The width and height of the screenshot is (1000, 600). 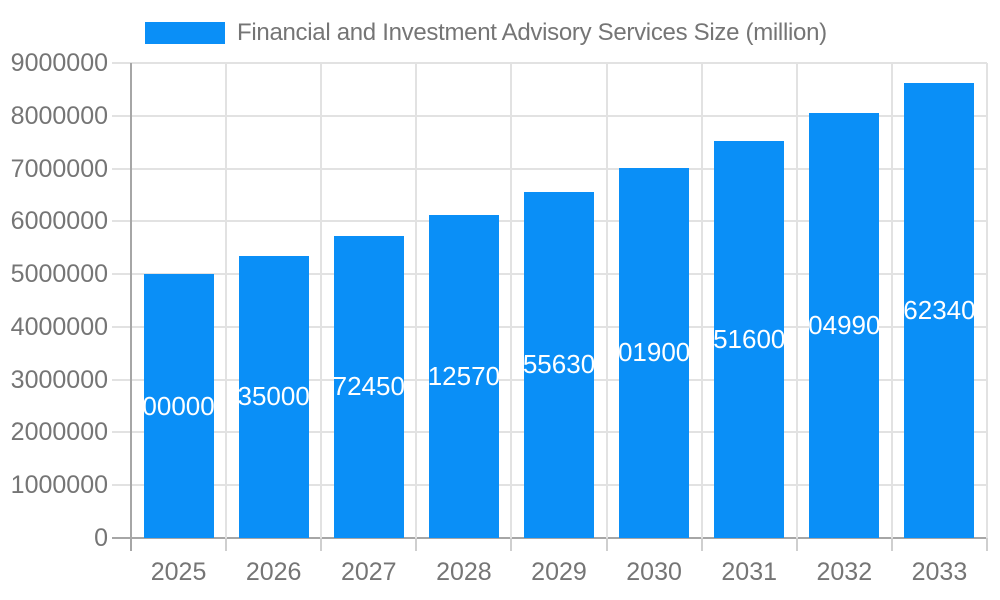 I want to click on y-axis-label: 7000000, so click(x=59, y=168).